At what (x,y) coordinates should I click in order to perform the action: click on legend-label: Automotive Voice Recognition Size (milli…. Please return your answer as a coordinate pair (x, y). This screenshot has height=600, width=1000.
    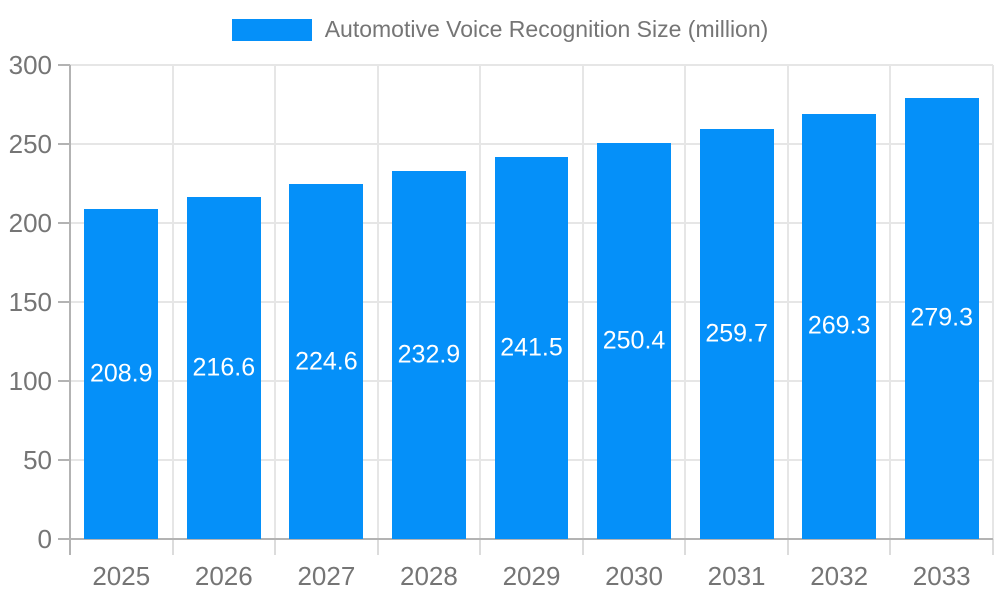
    Looking at the image, I should click on (546, 29).